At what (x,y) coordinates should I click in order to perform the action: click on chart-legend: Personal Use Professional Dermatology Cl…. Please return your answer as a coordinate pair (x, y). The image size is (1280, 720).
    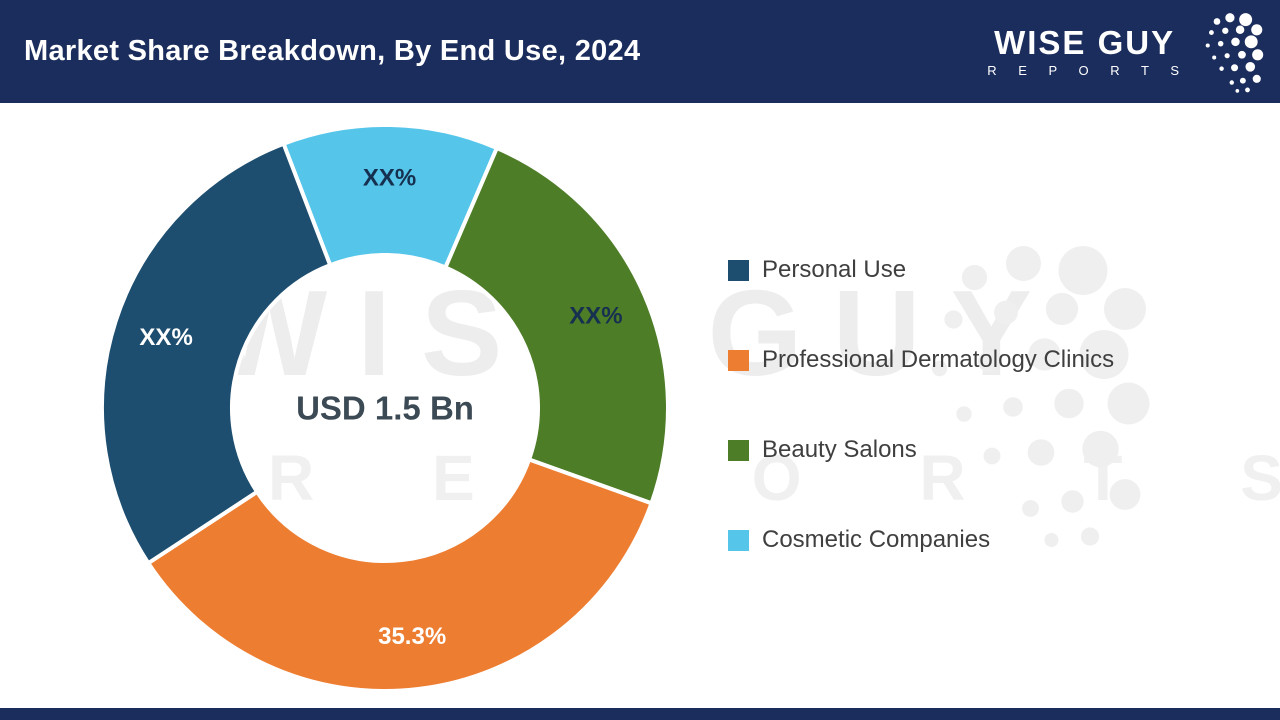
    Looking at the image, I should click on (921, 405).